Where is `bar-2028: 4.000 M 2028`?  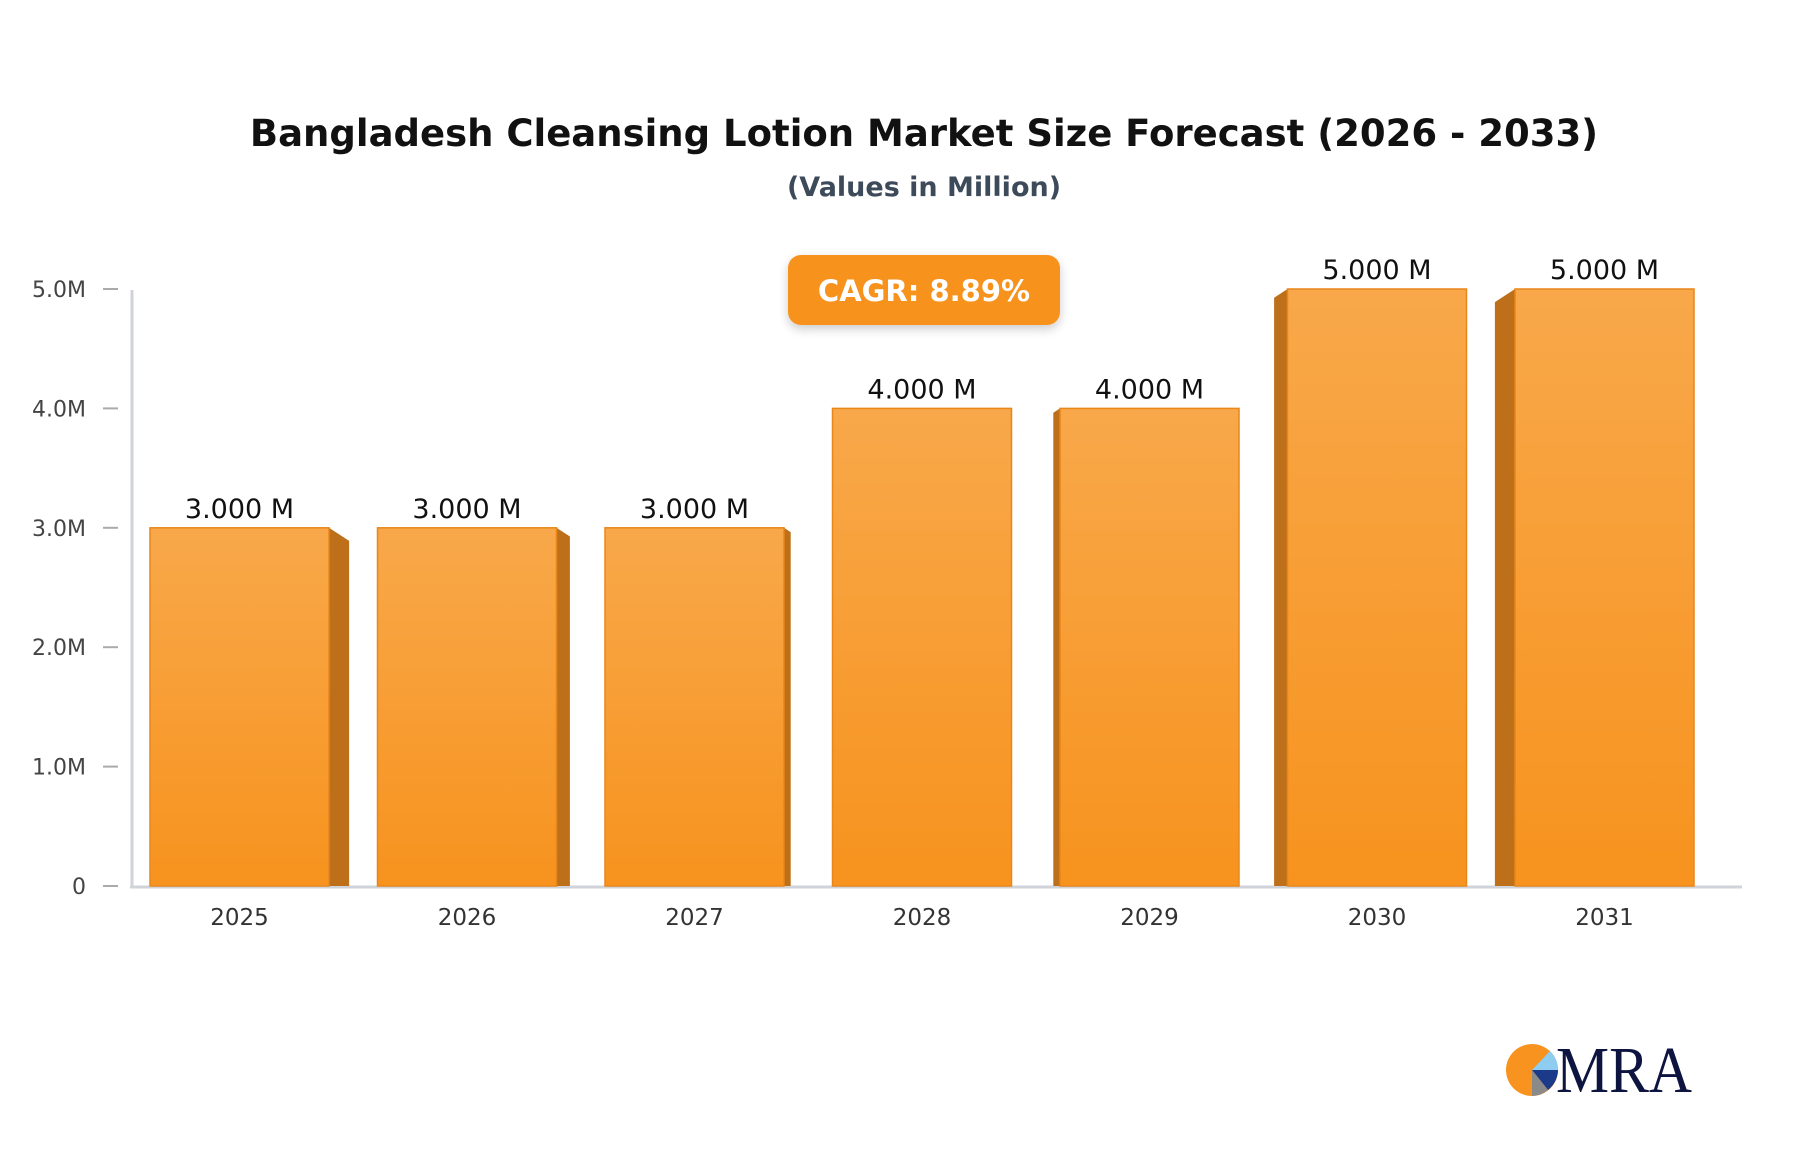
bar-2028: 4.000 M 2028 is located at coordinates (922, 652).